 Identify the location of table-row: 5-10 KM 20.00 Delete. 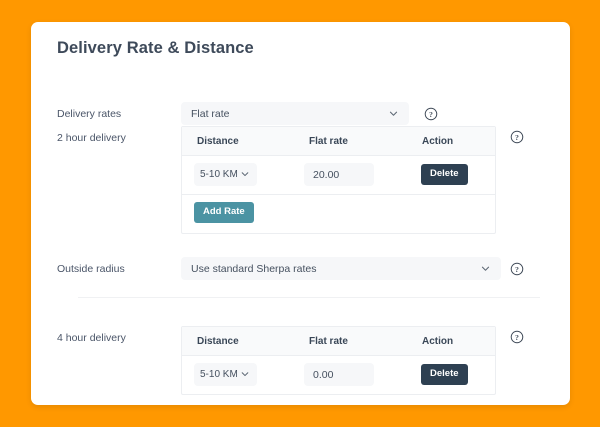
(338, 175).